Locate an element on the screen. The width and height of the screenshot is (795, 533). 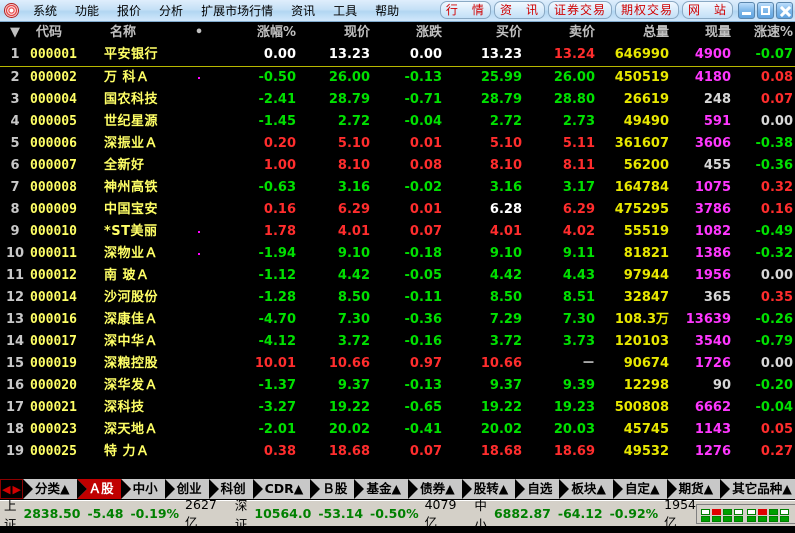
tab-active: Ａ股 is located at coordinates (99, 489).